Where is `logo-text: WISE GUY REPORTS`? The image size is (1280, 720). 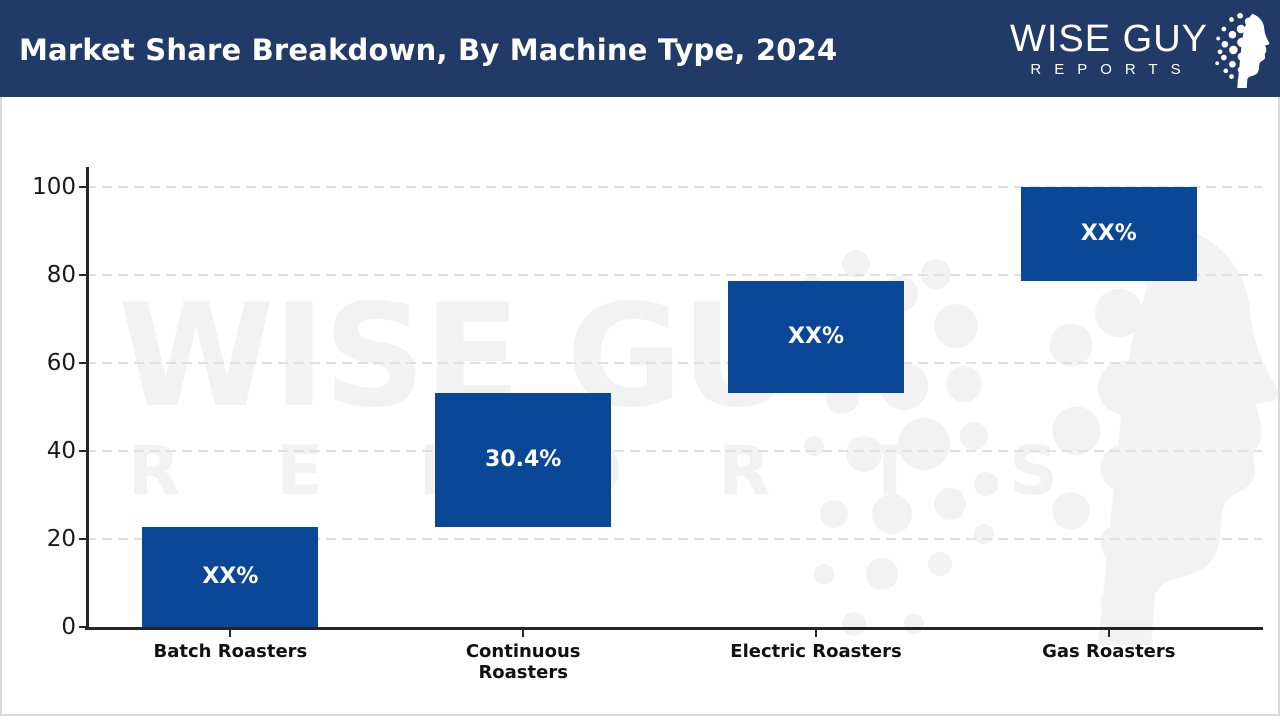 logo-text: WISE GUY REPORTS is located at coordinates (1109, 49).